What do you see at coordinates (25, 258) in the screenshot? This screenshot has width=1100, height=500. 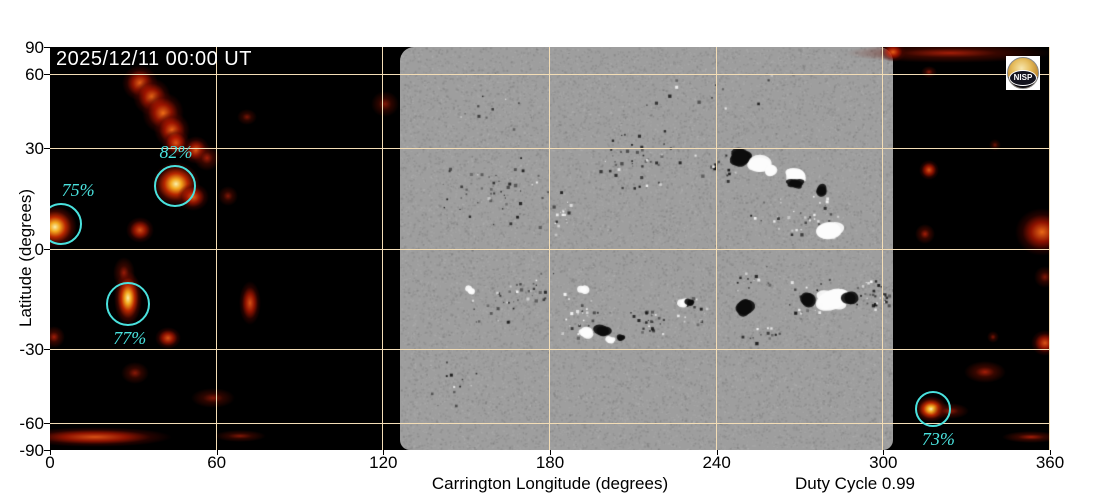 I see `y-axis-label: Latitude (degrees)` at bounding box center [25, 258].